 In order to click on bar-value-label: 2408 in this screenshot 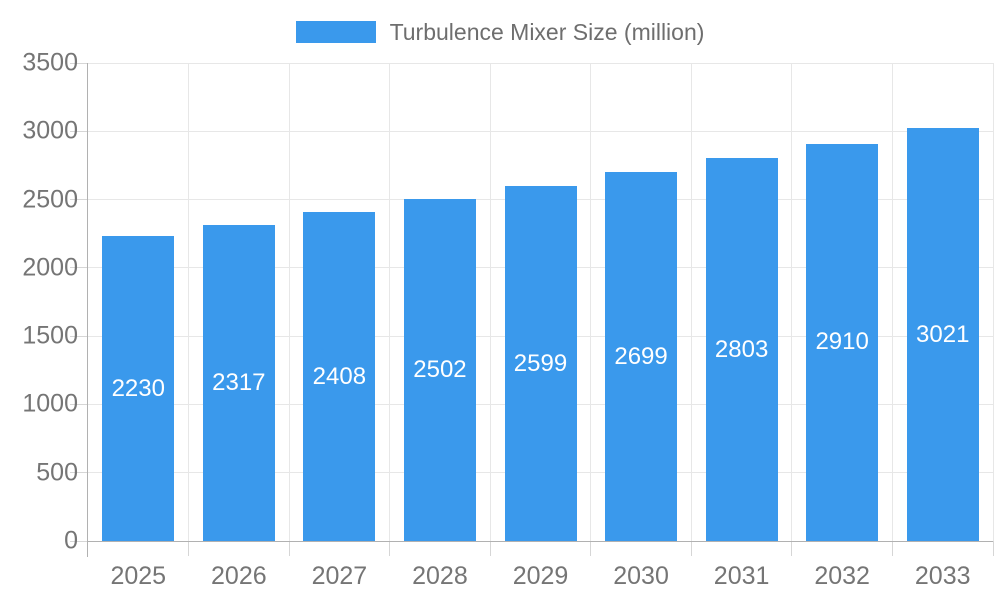, I will do `click(339, 376)`.